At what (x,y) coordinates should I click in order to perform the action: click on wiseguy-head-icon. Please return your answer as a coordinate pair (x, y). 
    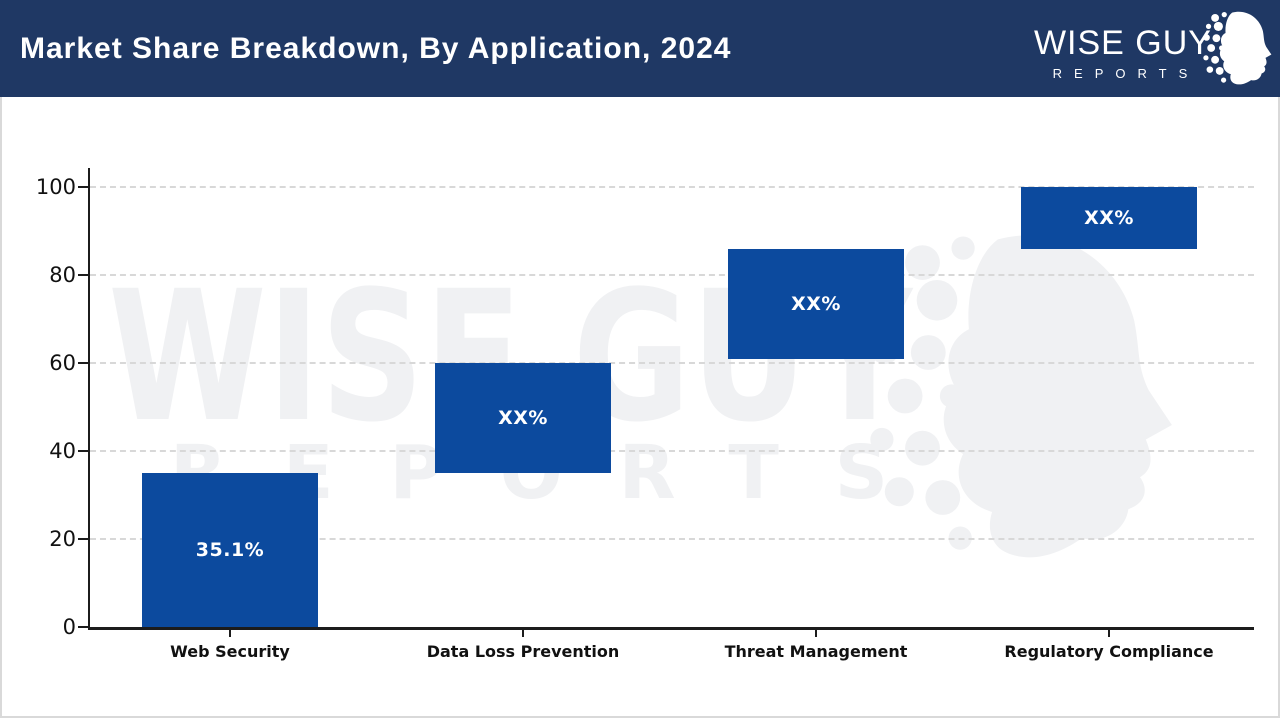
    Looking at the image, I should click on (1238, 48).